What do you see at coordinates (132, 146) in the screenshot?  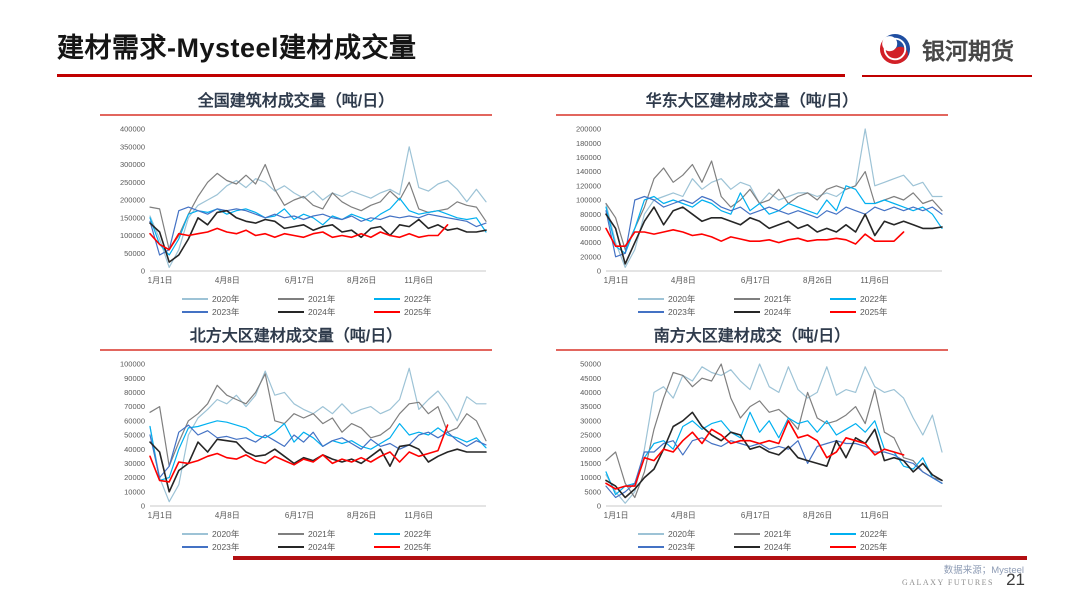 I see `svg-text: 350000` at bounding box center [132, 146].